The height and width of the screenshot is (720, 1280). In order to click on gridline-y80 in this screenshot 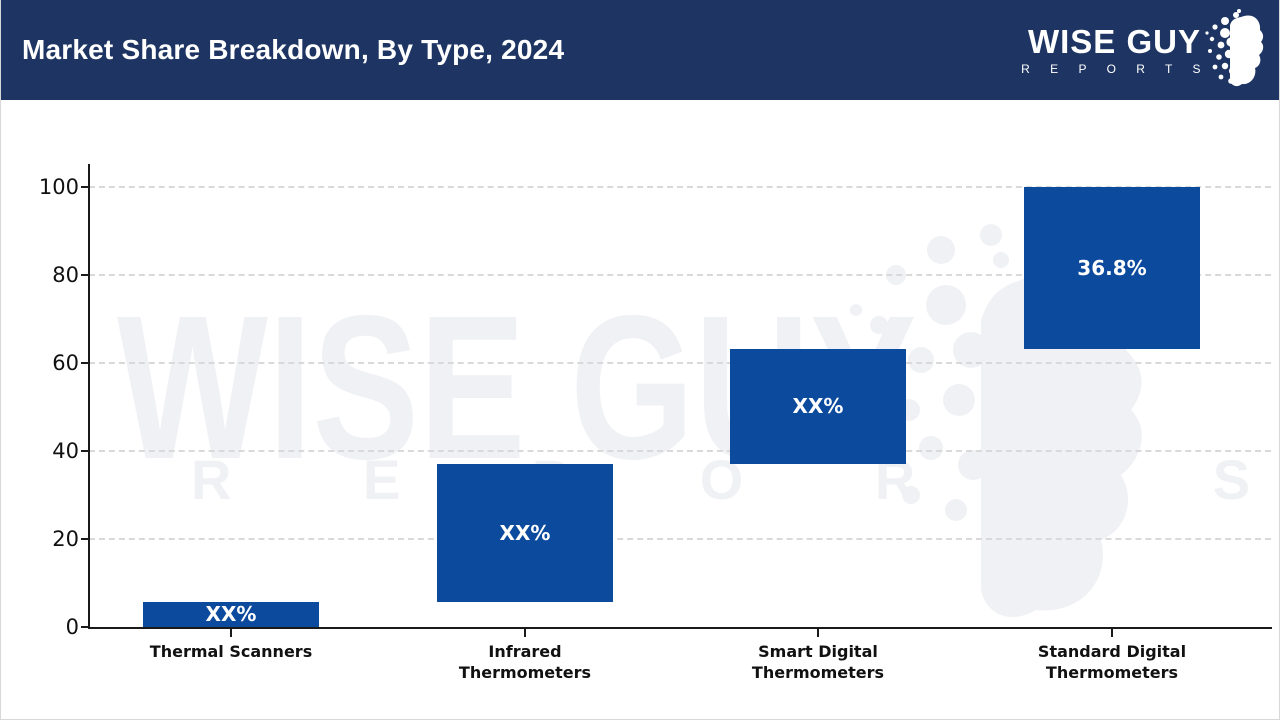, I will do `click(680, 275)`.